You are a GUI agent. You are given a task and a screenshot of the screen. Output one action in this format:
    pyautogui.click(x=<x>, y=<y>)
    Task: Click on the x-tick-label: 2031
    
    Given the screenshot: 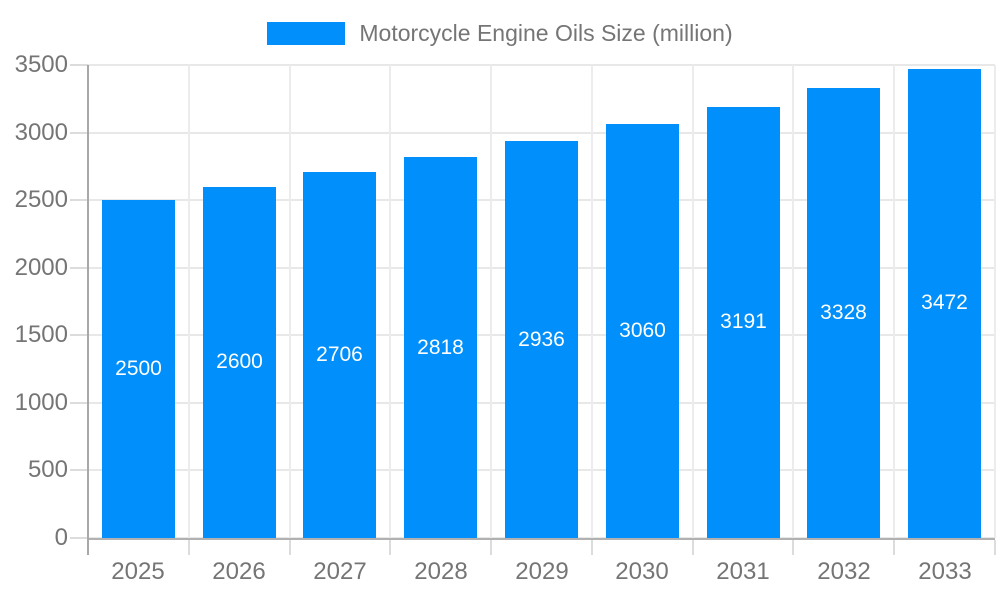 What is the action you would take?
    pyautogui.click(x=743, y=571)
    